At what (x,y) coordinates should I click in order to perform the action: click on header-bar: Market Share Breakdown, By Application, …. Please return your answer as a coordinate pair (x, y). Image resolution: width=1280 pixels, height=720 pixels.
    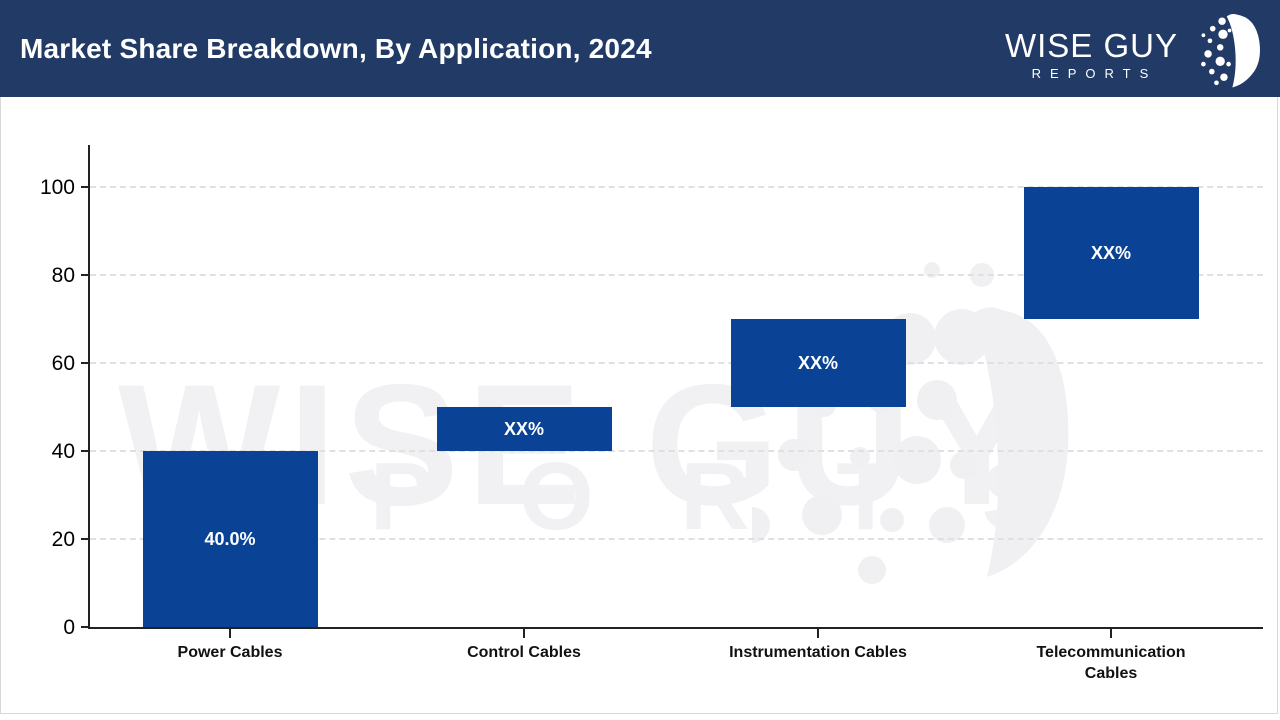
    Looking at the image, I should click on (640, 48).